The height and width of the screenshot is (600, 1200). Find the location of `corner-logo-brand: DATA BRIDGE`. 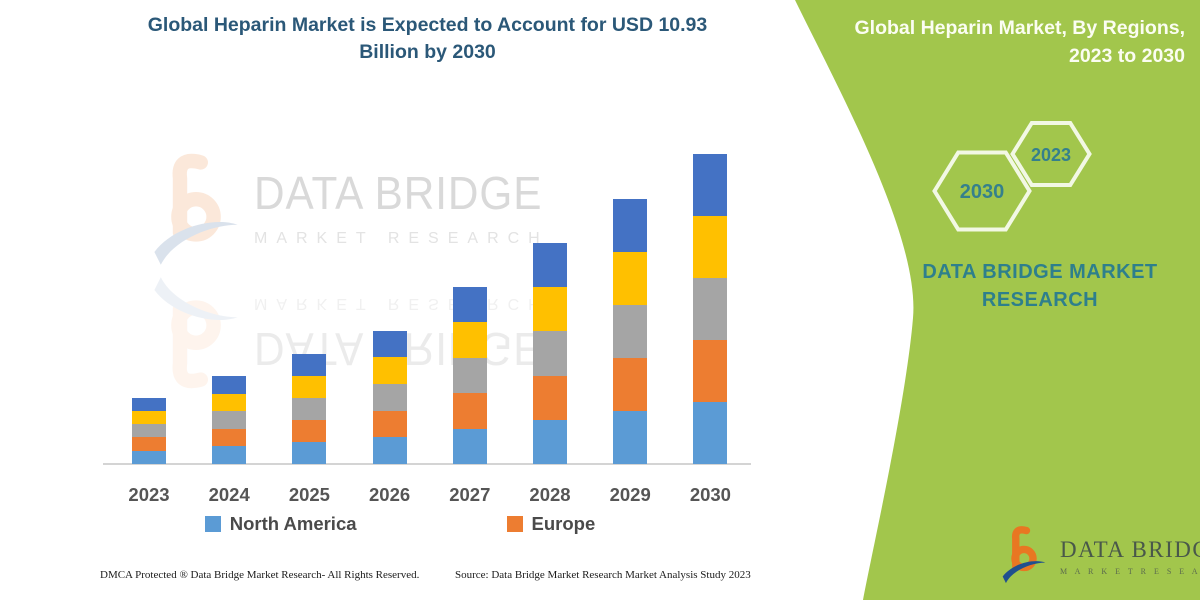

corner-logo-brand: DATA BRIDGE is located at coordinates (1130, 549).